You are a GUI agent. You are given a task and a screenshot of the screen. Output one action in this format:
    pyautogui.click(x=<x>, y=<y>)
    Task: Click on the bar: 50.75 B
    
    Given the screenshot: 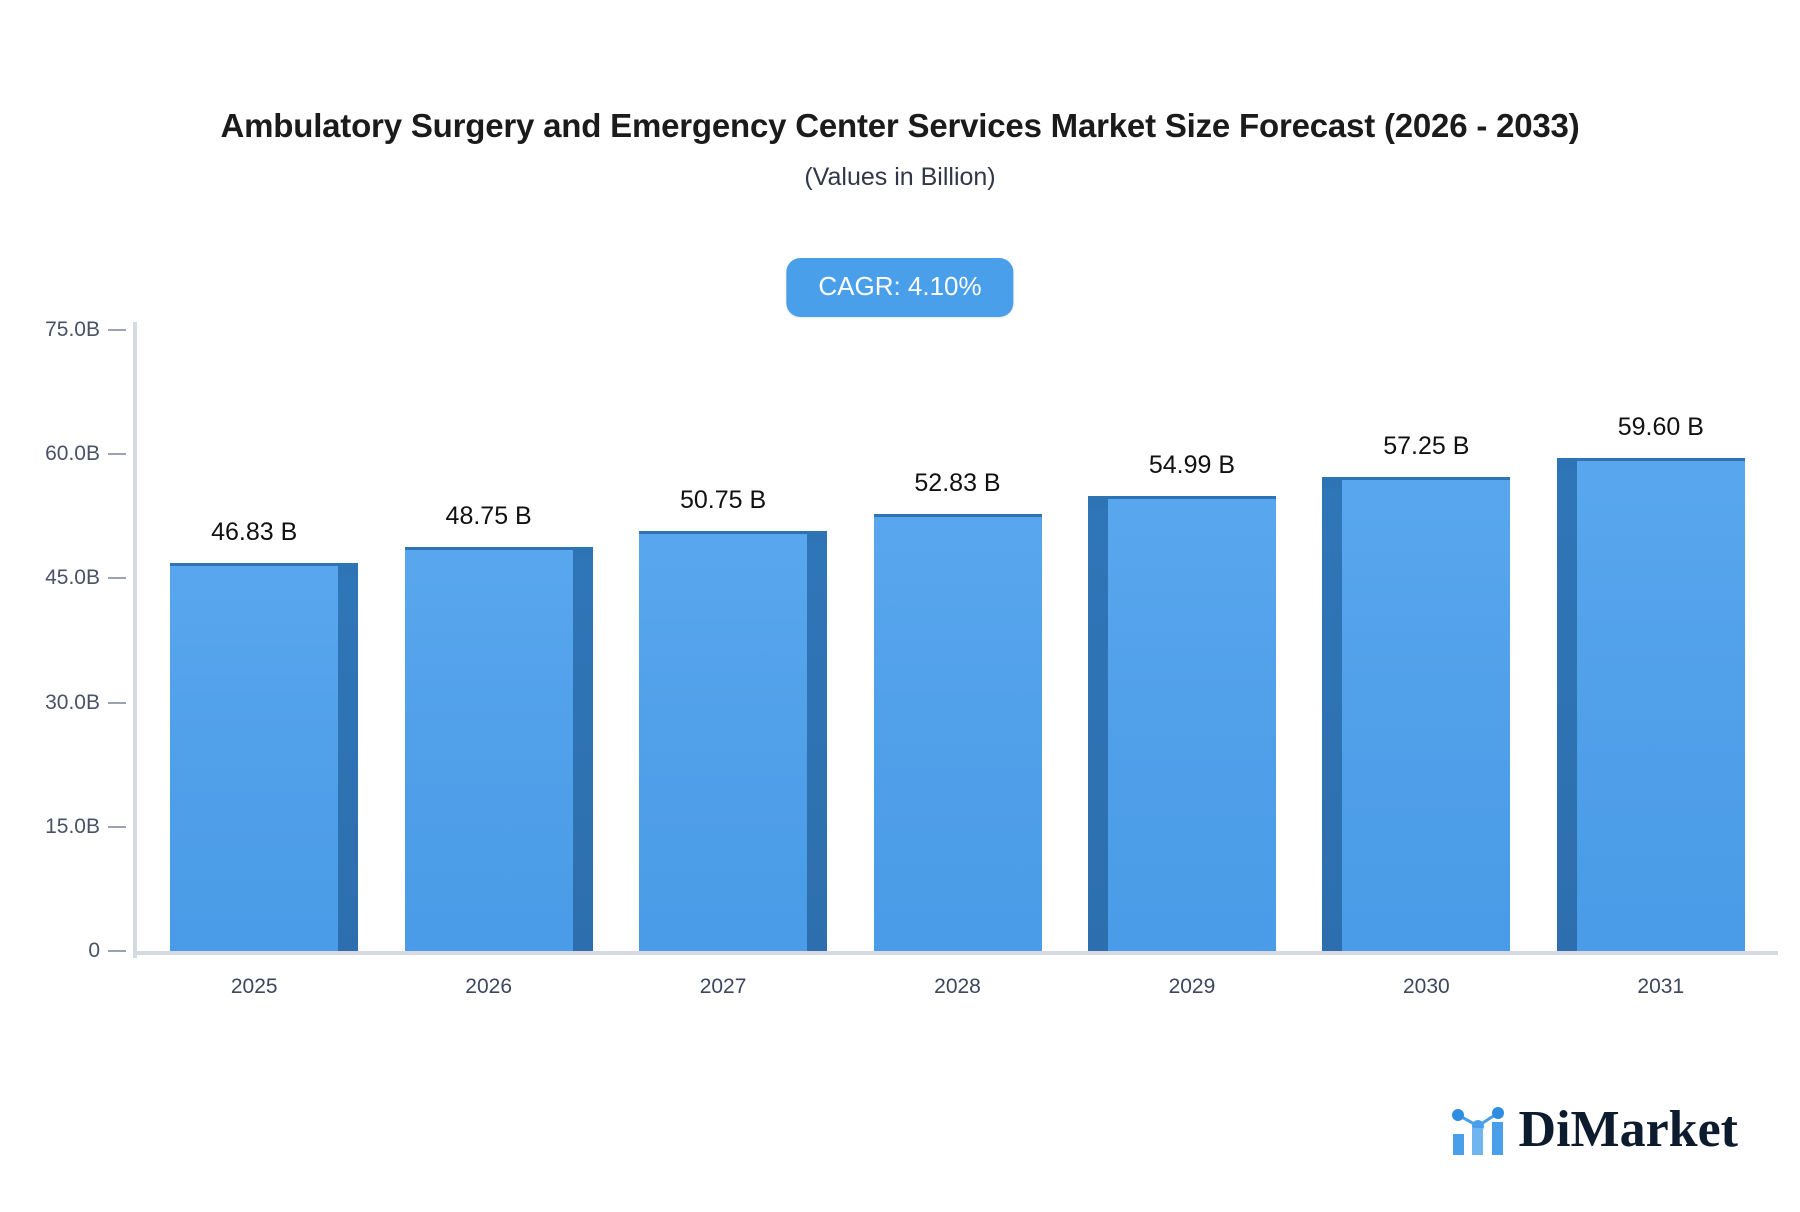 What is the action you would take?
    pyautogui.click(x=733, y=718)
    